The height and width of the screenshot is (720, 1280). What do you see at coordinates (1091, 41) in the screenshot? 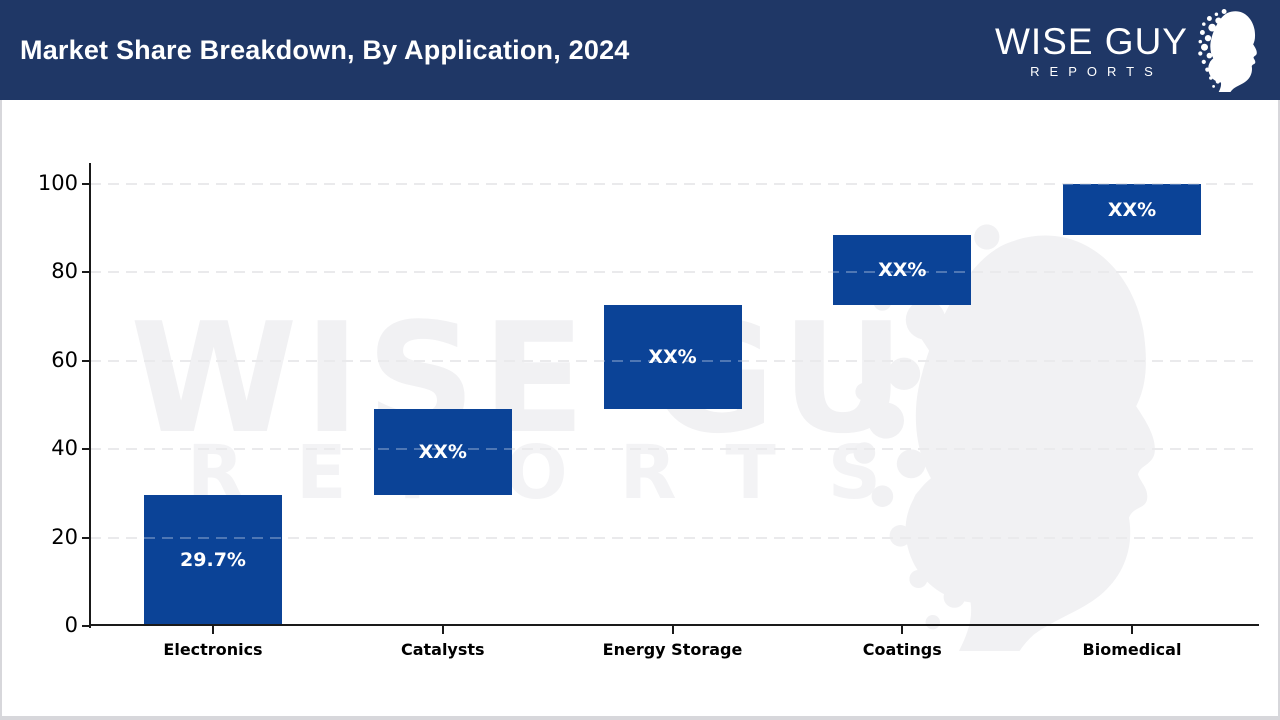
I see `brand-logo-line1: WISE GUY` at bounding box center [1091, 41].